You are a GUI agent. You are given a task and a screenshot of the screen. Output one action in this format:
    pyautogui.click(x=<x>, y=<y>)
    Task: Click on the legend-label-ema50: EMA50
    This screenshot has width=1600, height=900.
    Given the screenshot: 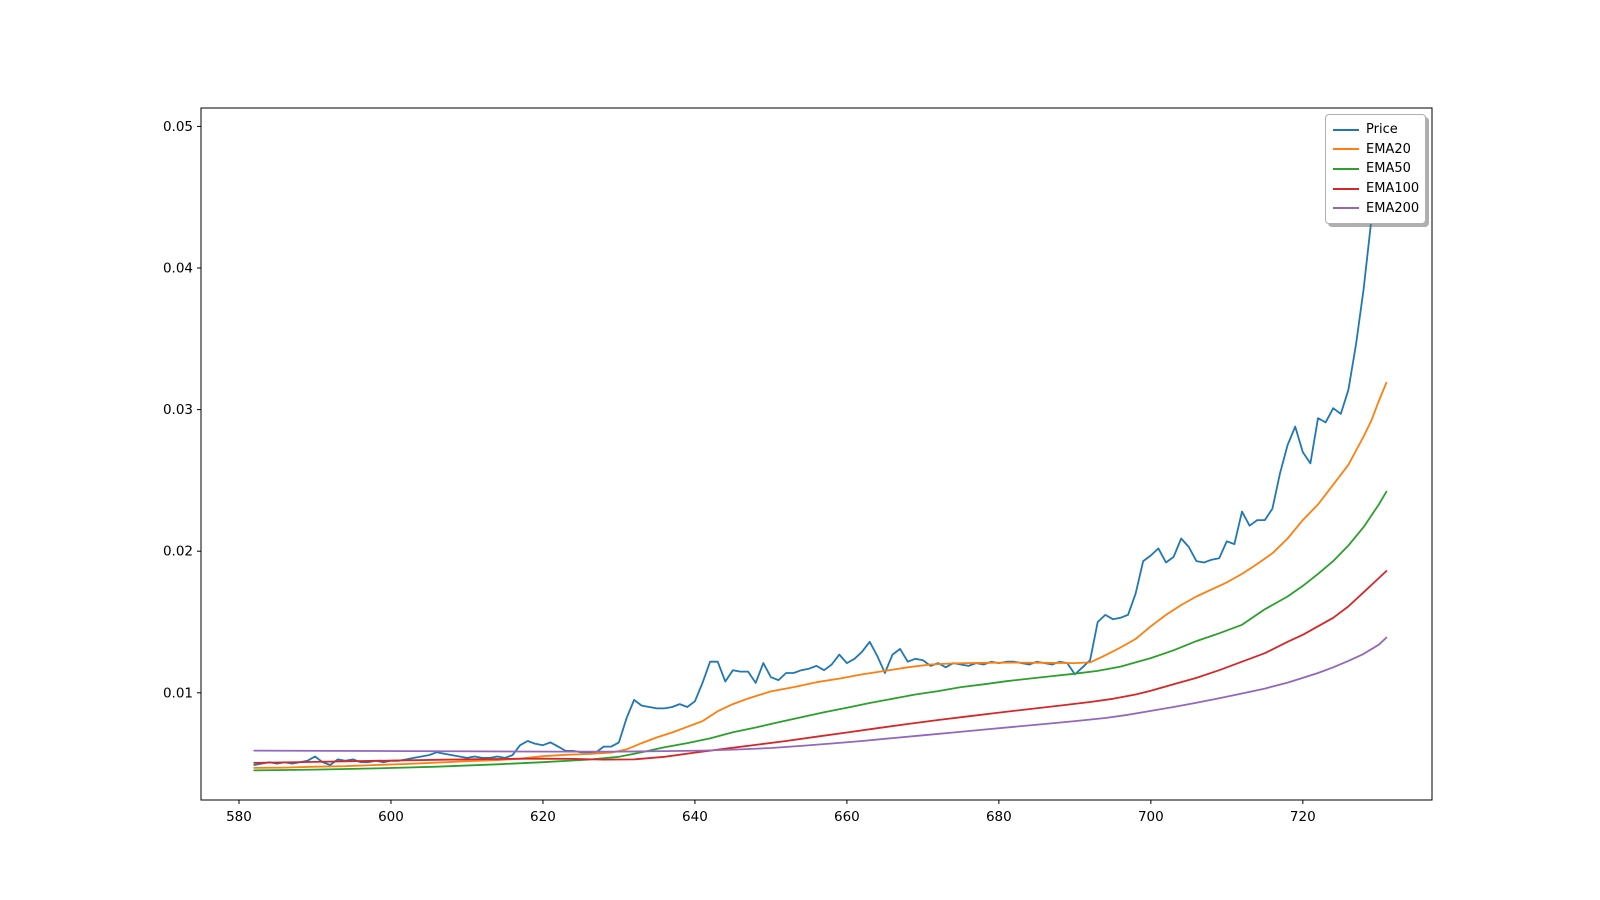 What is the action you would take?
    pyautogui.click(x=1388, y=169)
    